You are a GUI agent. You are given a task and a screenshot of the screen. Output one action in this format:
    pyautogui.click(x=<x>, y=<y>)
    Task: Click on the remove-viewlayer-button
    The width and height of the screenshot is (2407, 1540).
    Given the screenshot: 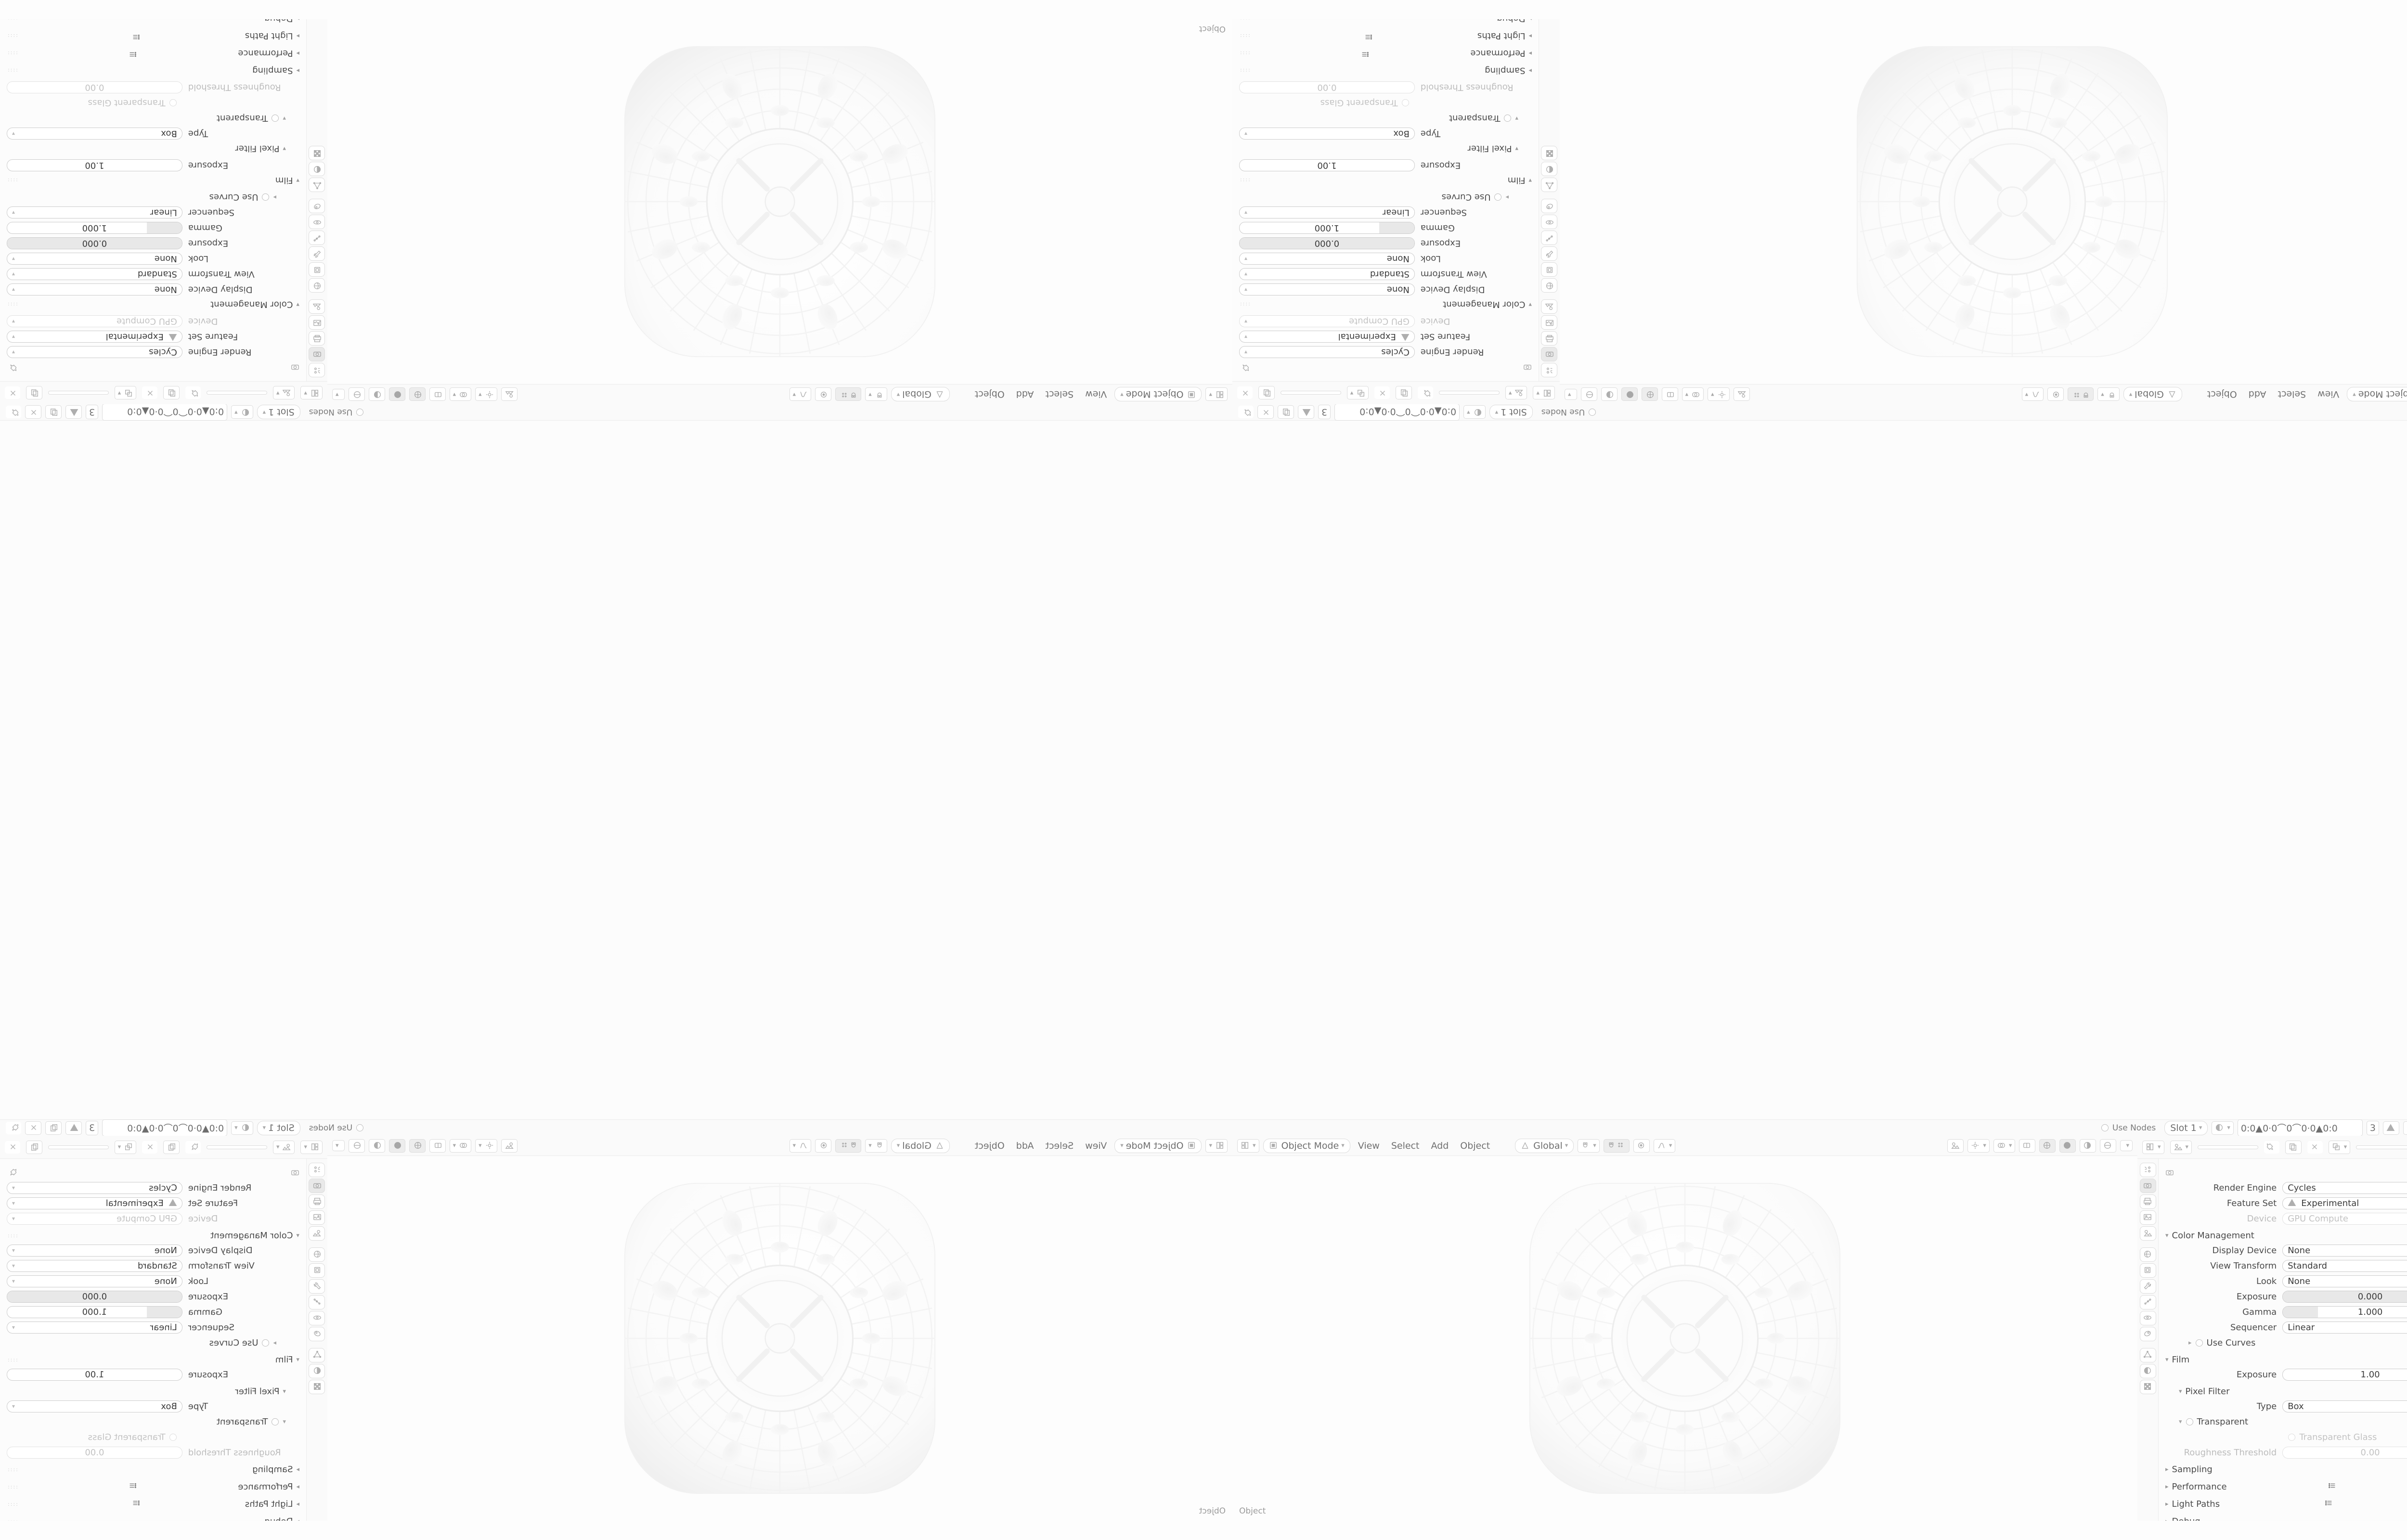 What is the action you would take?
    pyautogui.click(x=1245, y=392)
    